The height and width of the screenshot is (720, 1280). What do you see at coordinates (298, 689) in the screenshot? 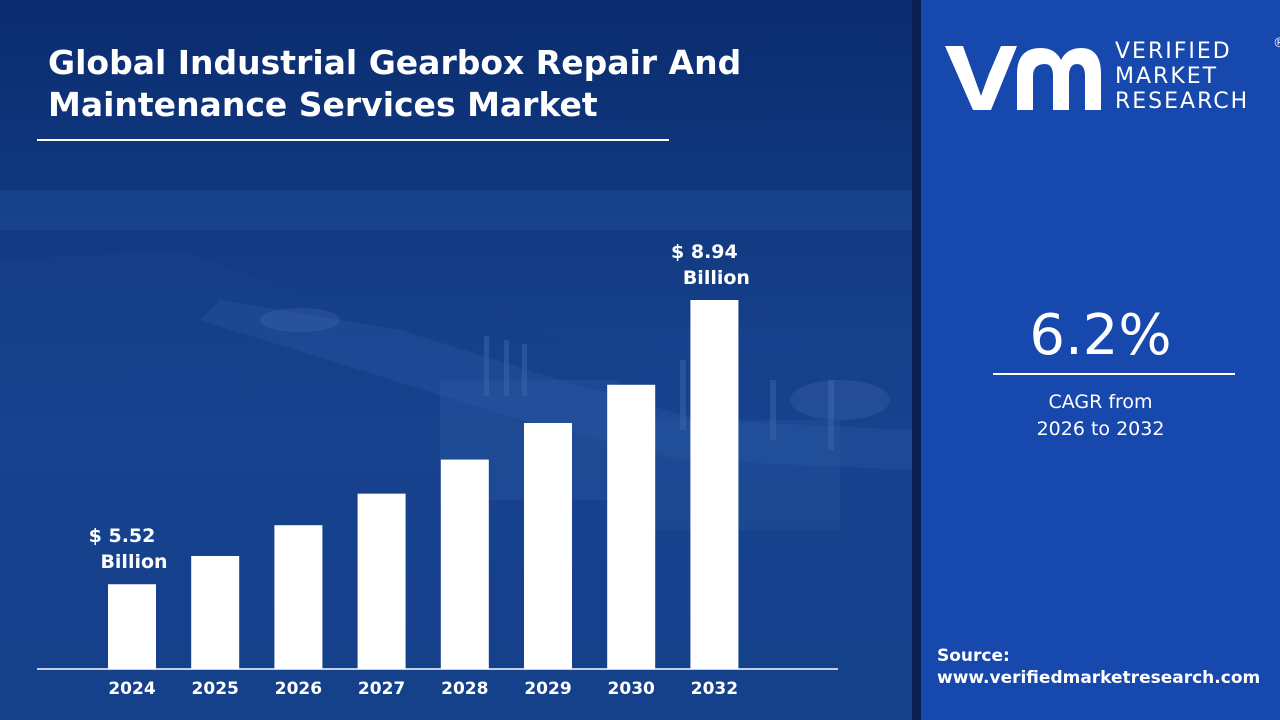
I see `x-tick-label: 2026` at bounding box center [298, 689].